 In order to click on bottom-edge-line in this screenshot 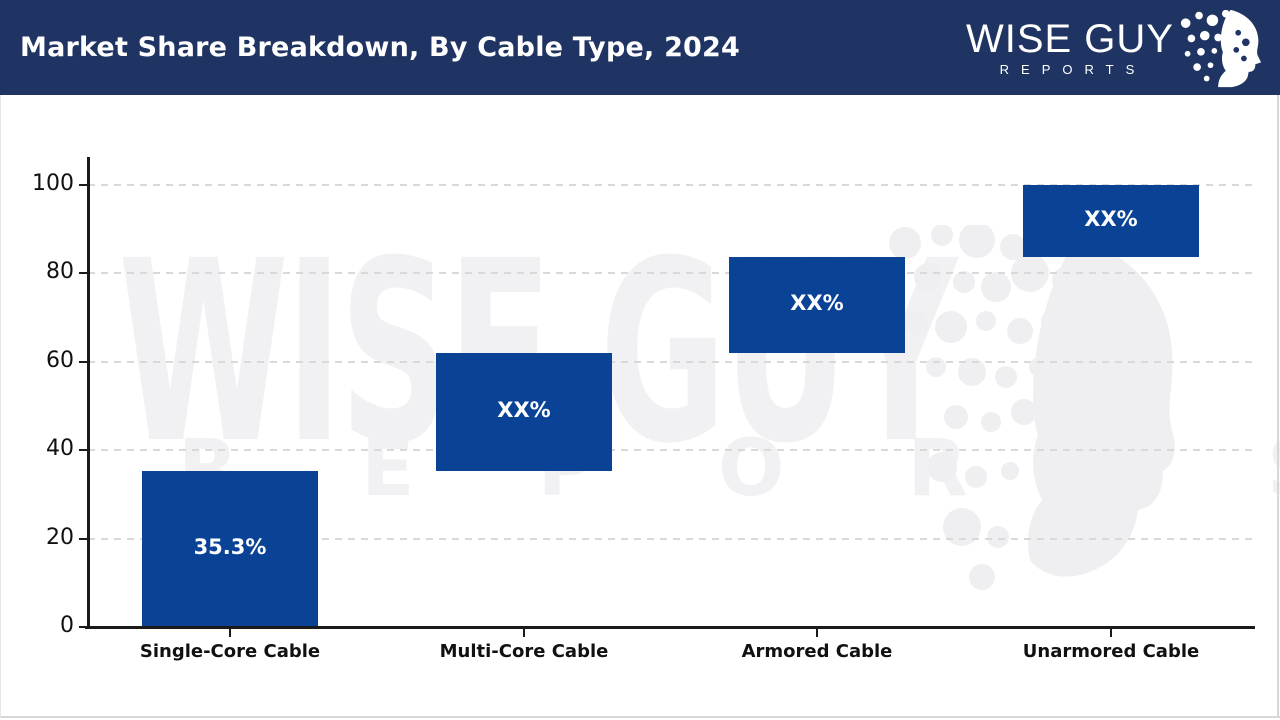, I will do `click(640, 717)`.